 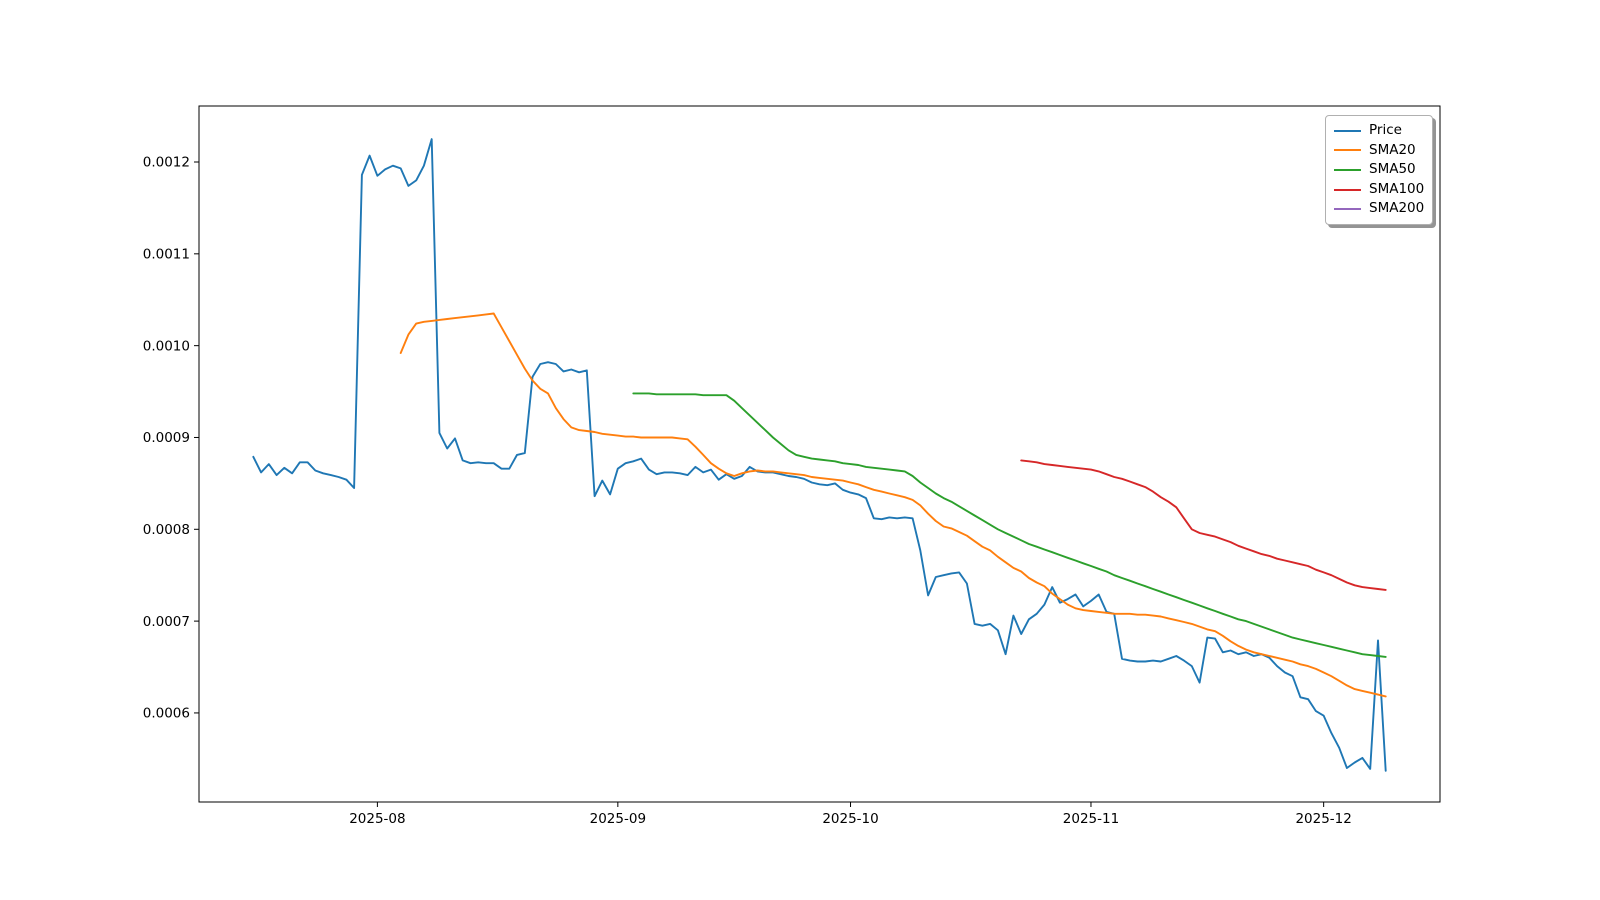 I want to click on legend-entry-sma50: SMA50, so click(x=1379, y=170).